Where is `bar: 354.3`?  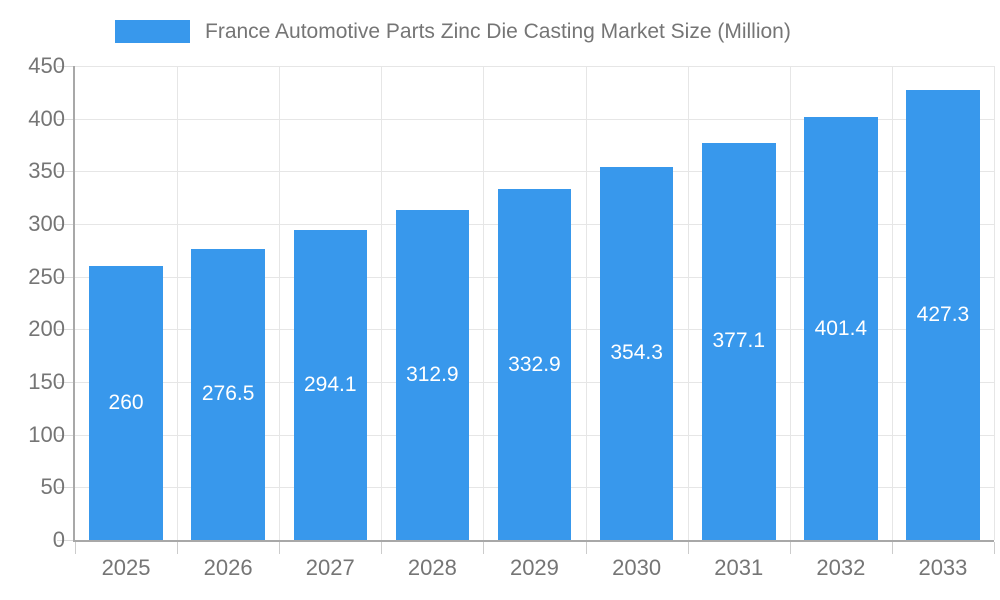
bar: 354.3 is located at coordinates (636, 353).